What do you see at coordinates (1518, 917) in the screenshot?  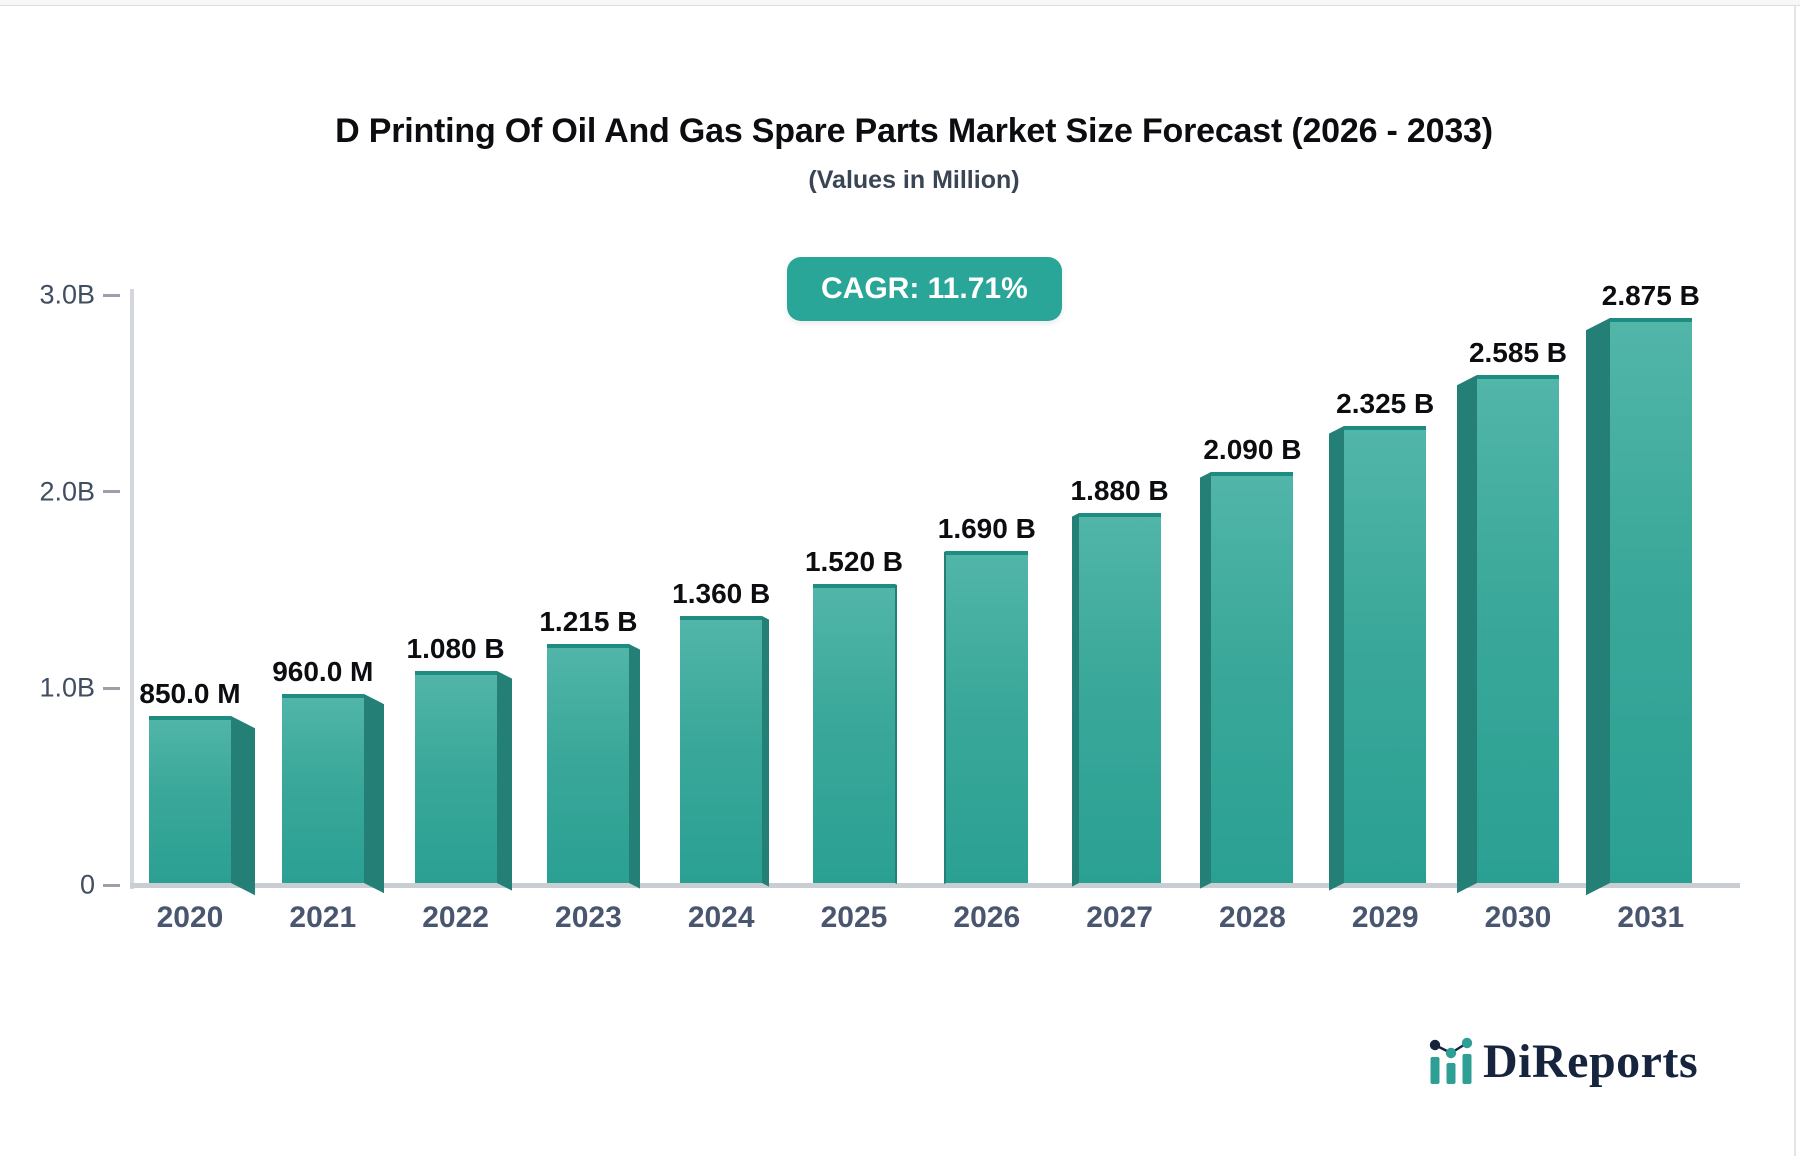 I see `x-tick-label: 2030` at bounding box center [1518, 917].